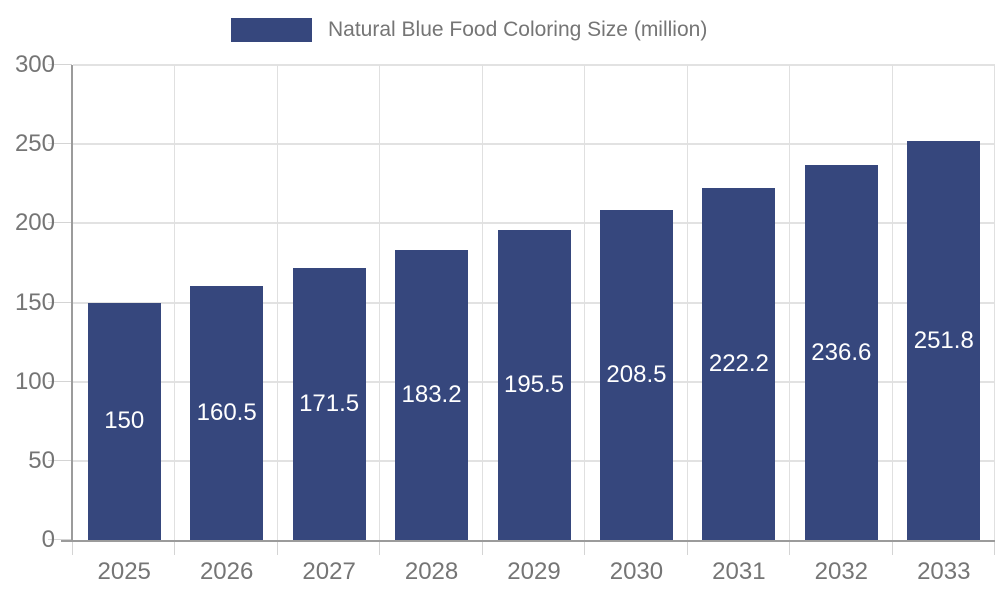 Image resolution: width=1000 pixels, height=600 pixels. I want to click on bar-value-label: 171.5, so click(329, 404).